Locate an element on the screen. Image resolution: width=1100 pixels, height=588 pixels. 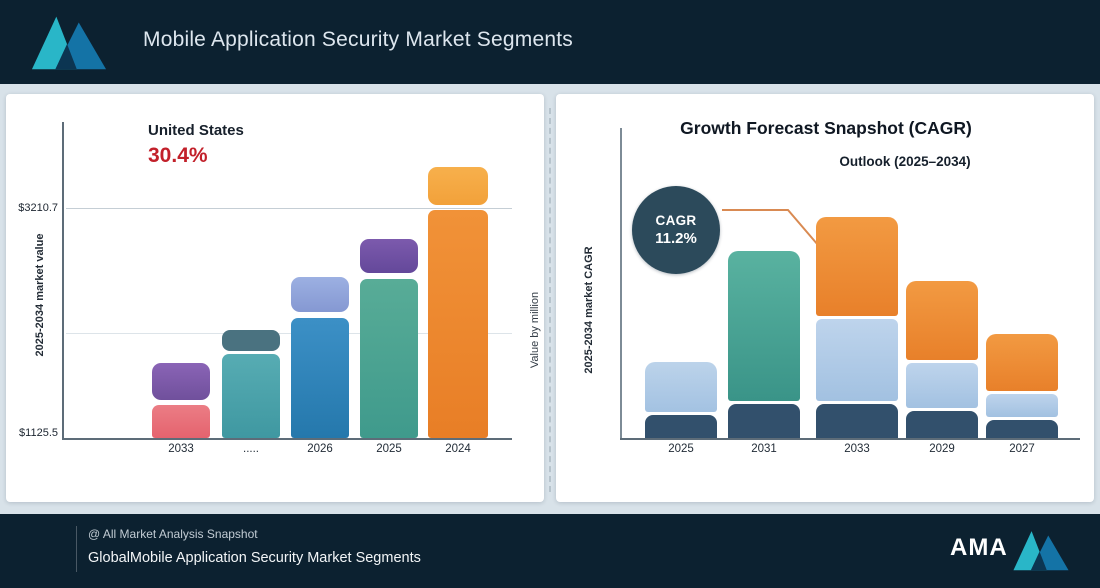
cagr-connector-line is located at coordinates (770, 227).